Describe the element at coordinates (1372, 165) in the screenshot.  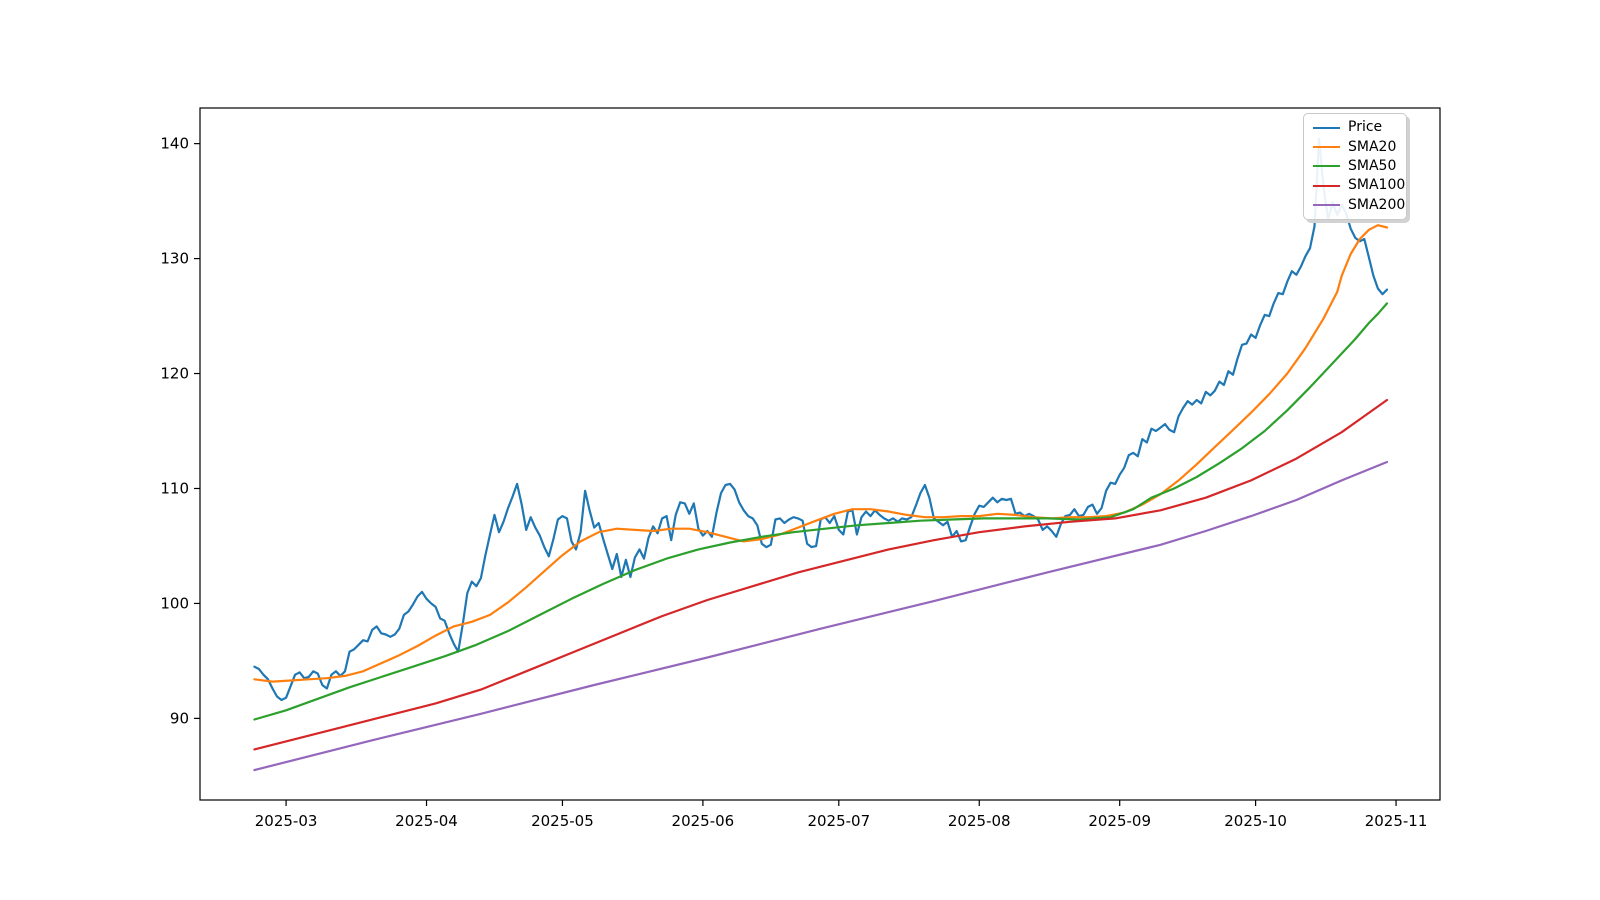
I see `legend-label-sma50: SMA50` at that location.